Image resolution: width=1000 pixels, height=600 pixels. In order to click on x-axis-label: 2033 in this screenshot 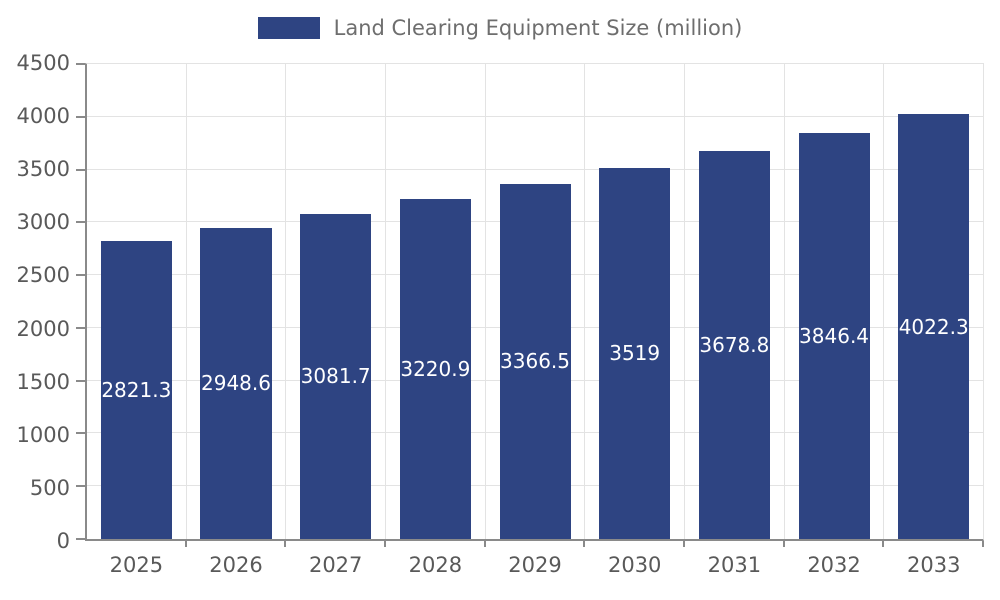, I will do `click(933, 565)`.